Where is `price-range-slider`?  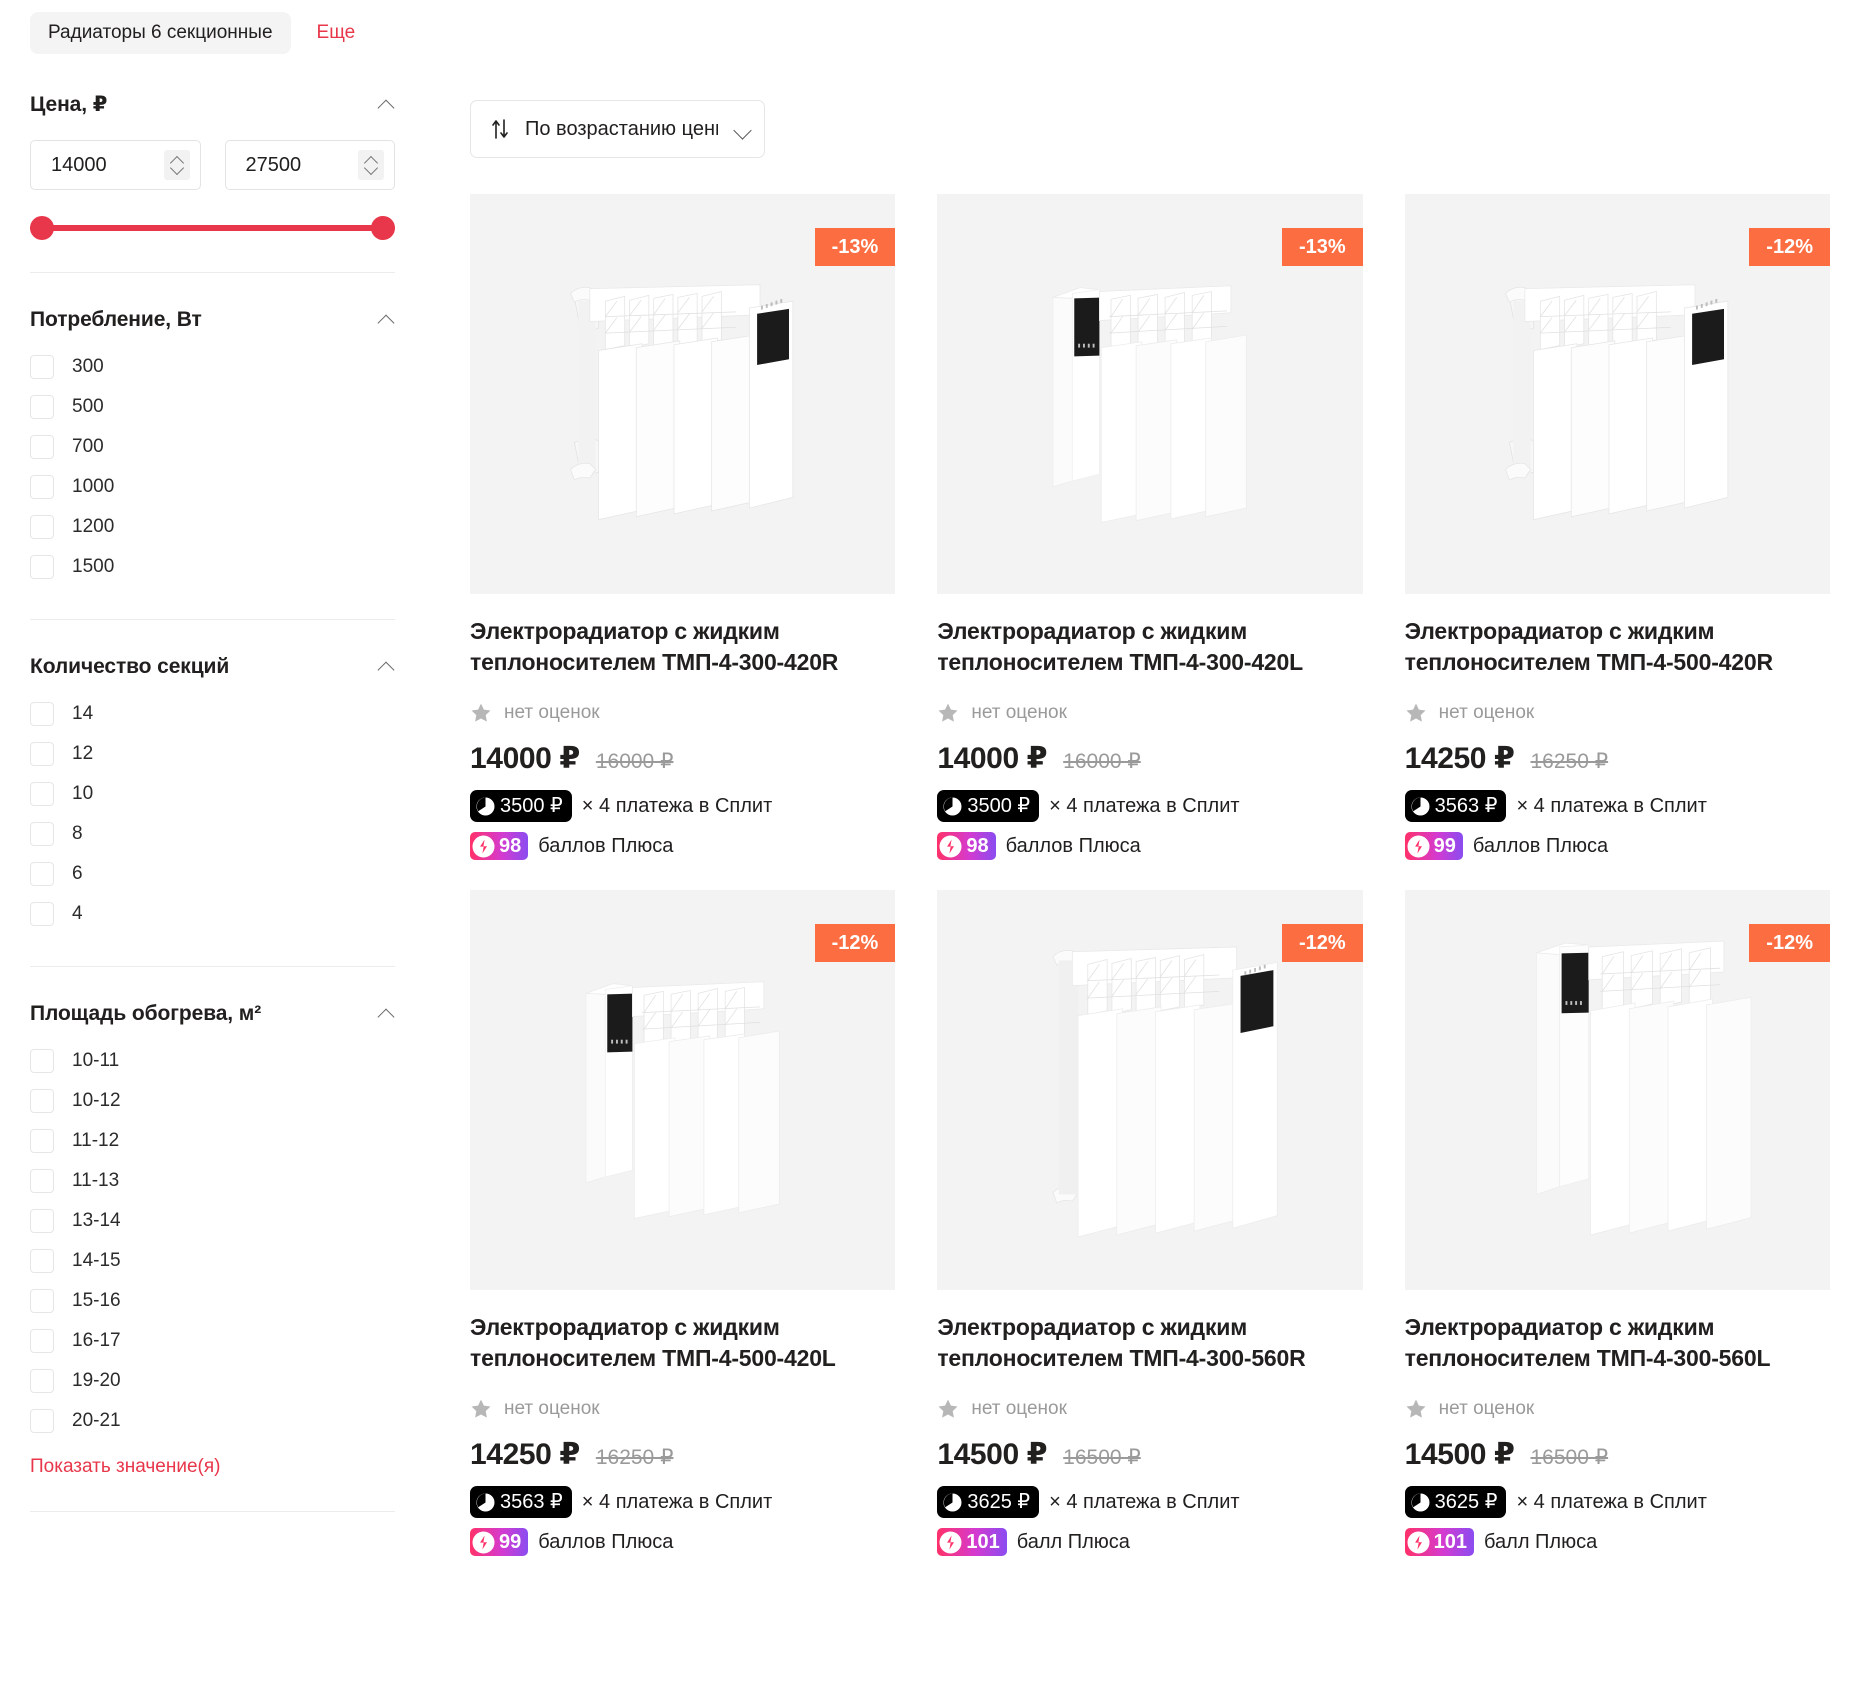 price-range-slider is located at coordinates (230, 228).